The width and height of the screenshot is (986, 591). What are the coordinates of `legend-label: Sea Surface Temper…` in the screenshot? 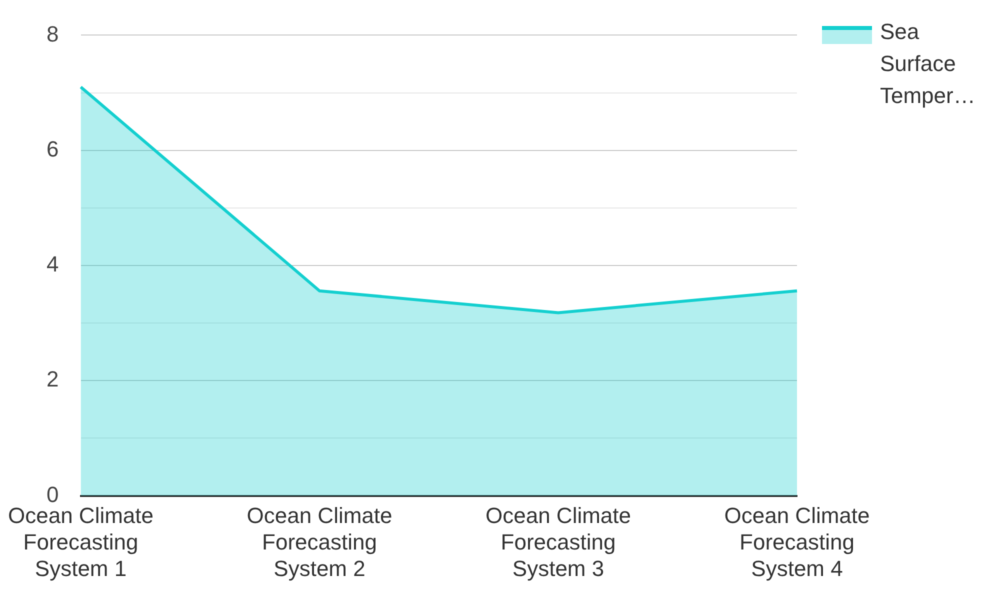 It's located at (928, 64).